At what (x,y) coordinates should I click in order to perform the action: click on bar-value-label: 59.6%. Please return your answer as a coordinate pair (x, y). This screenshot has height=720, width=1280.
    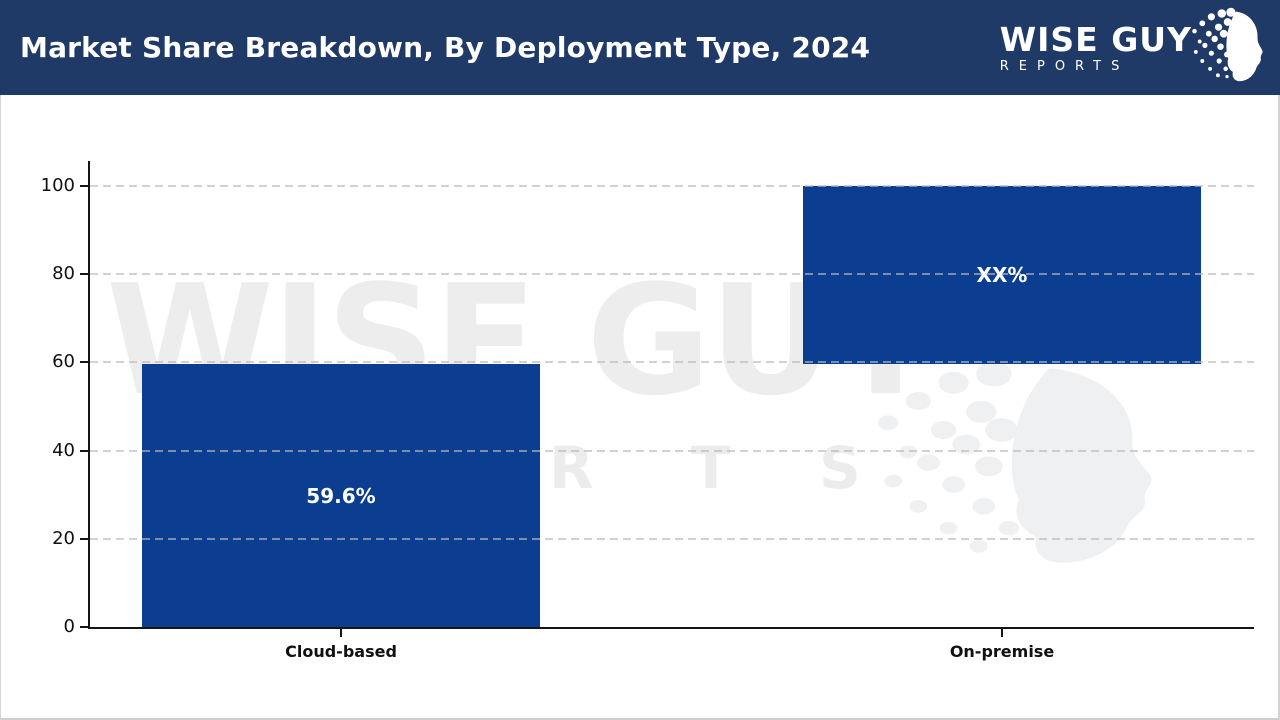
    Looking at the image, I should click on (341, 495).